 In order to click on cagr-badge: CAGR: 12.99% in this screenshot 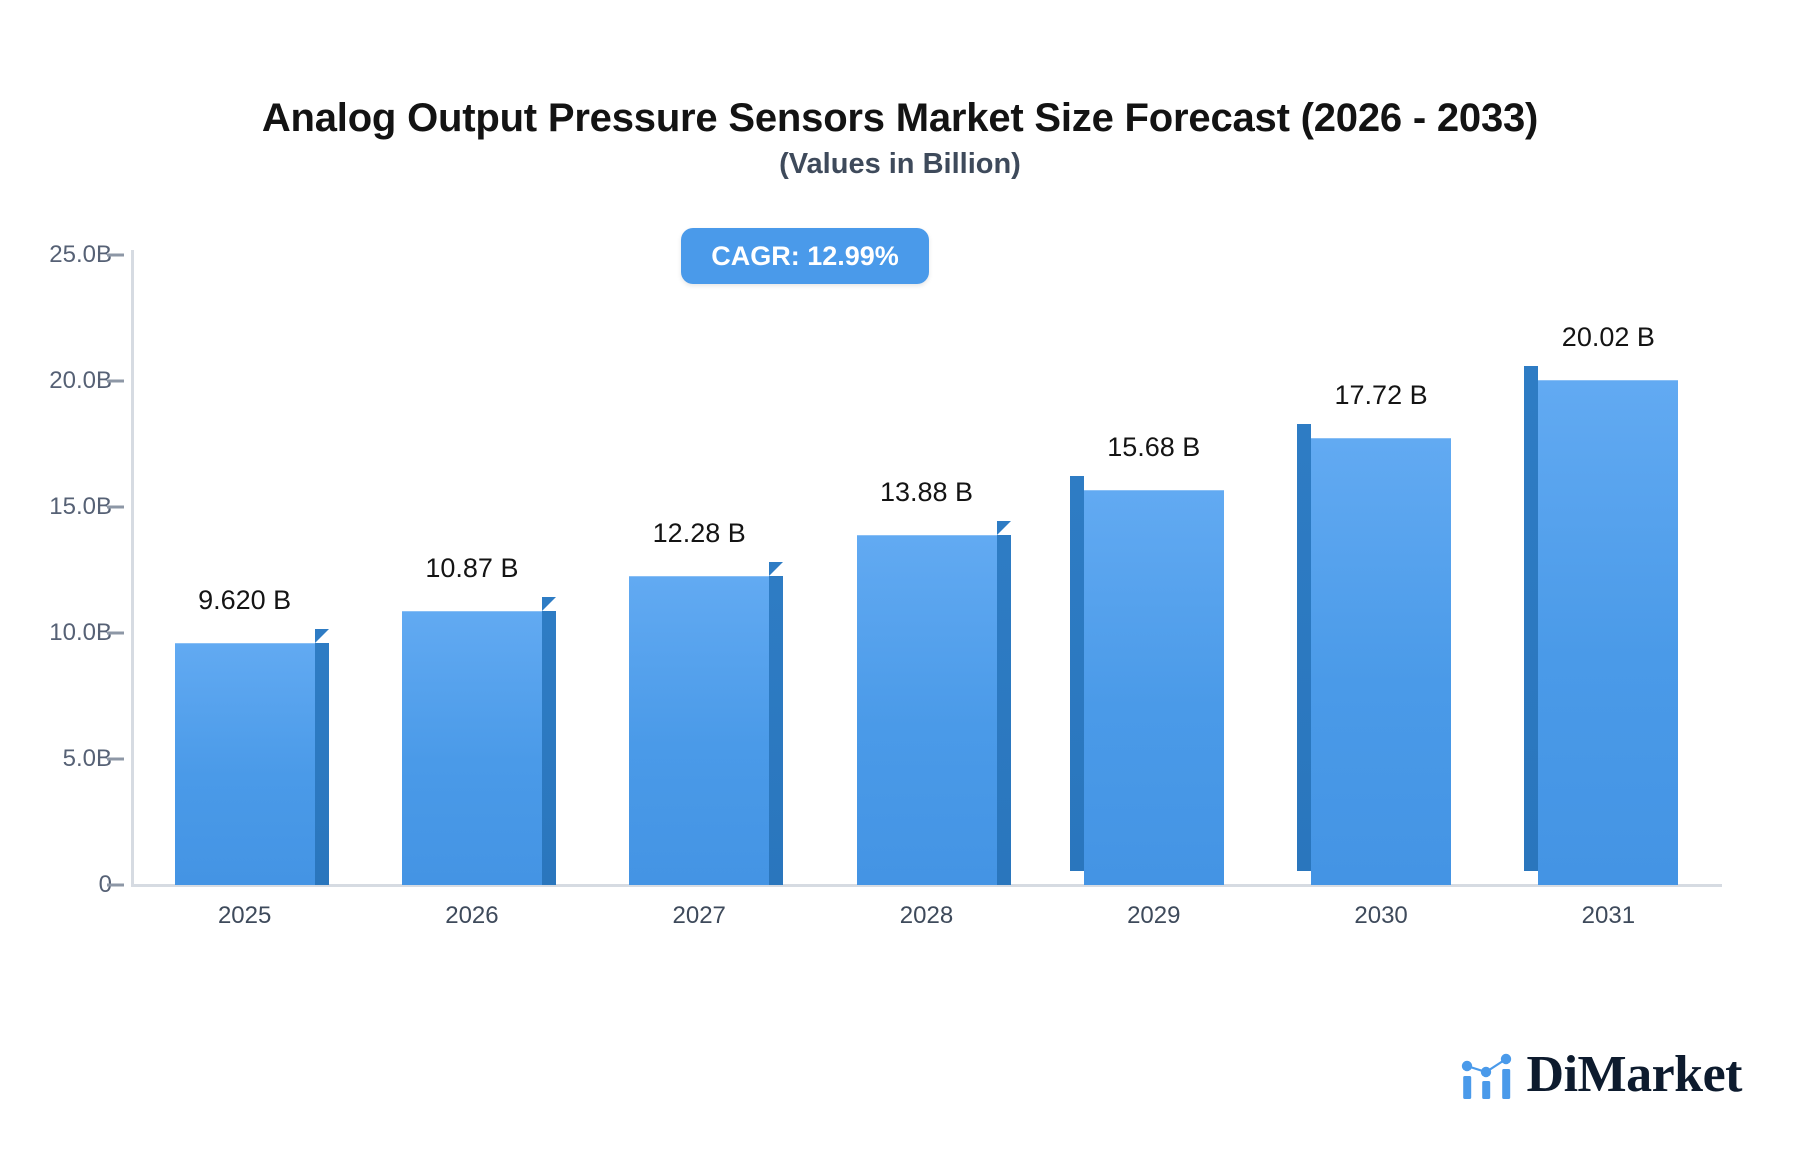, I will do `click(805, 256)`.